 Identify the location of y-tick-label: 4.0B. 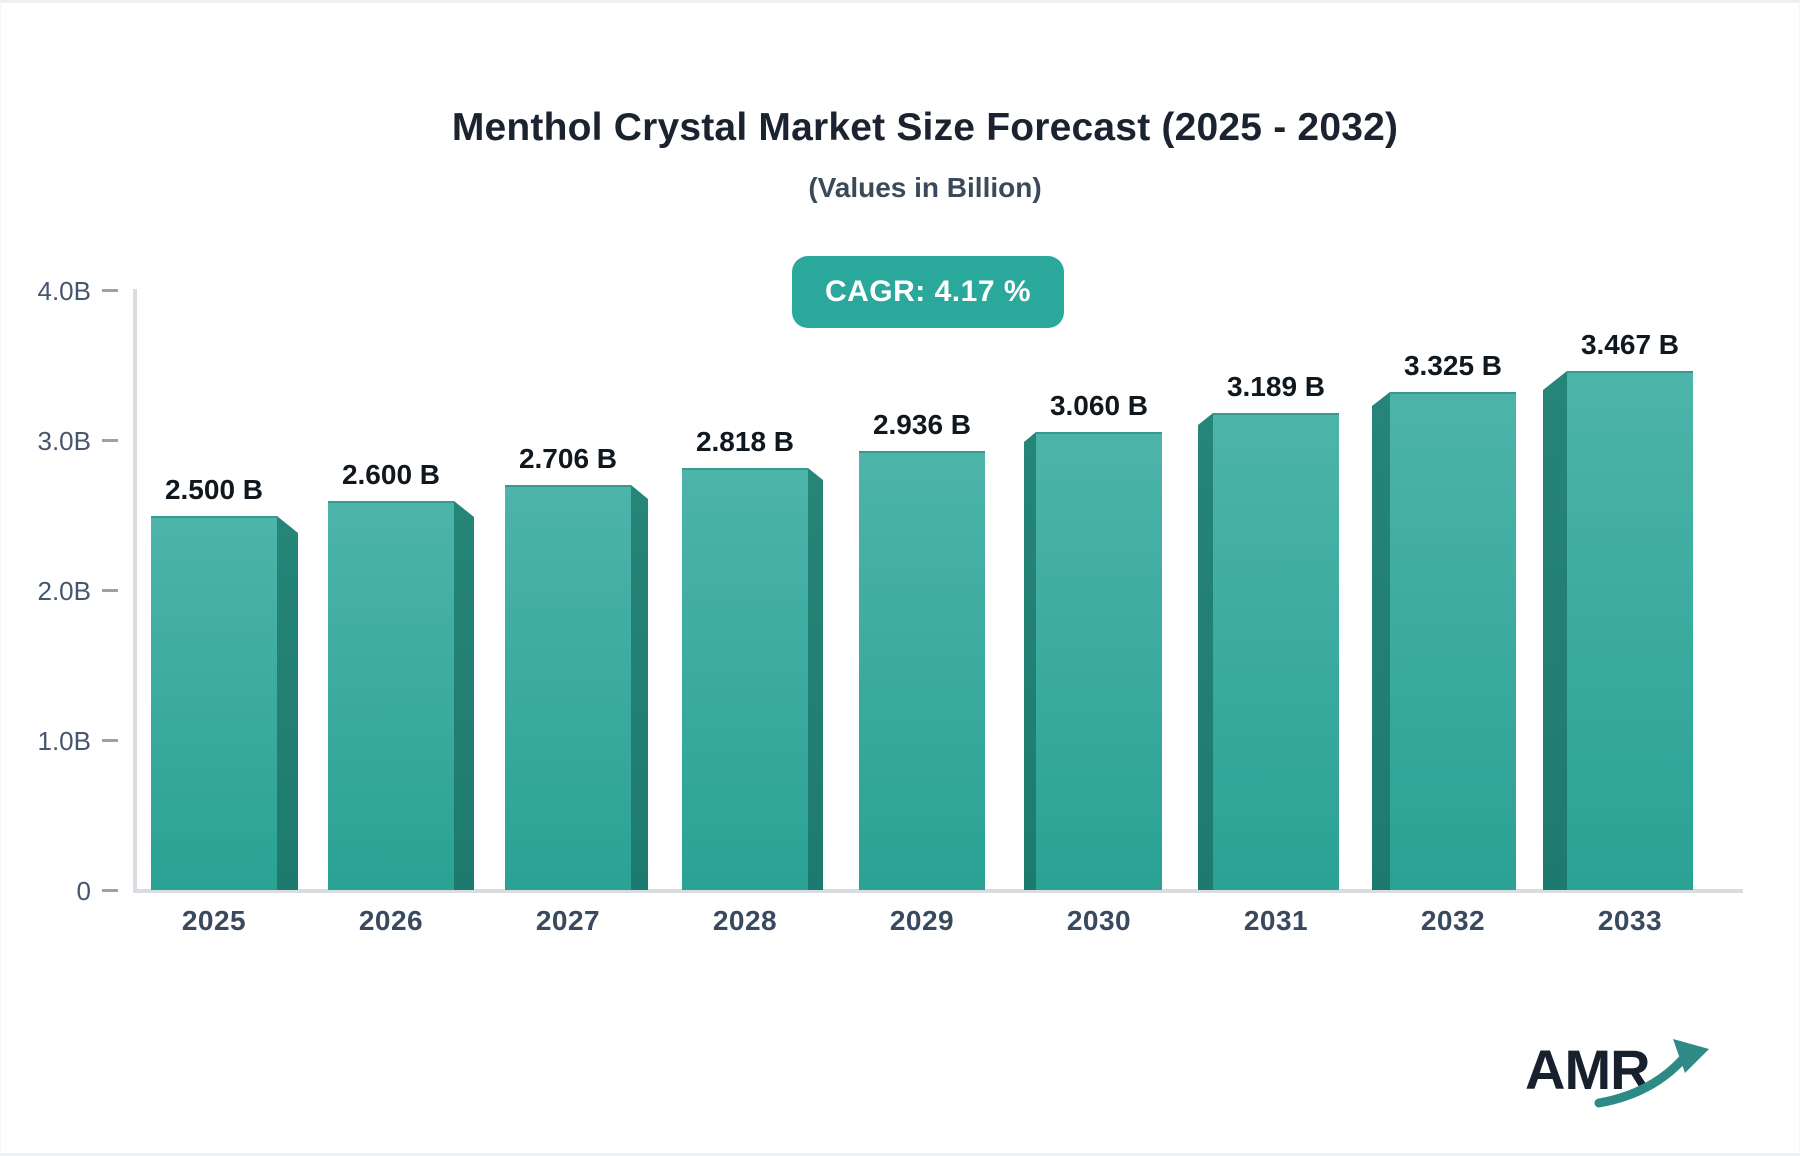
(64, 291).